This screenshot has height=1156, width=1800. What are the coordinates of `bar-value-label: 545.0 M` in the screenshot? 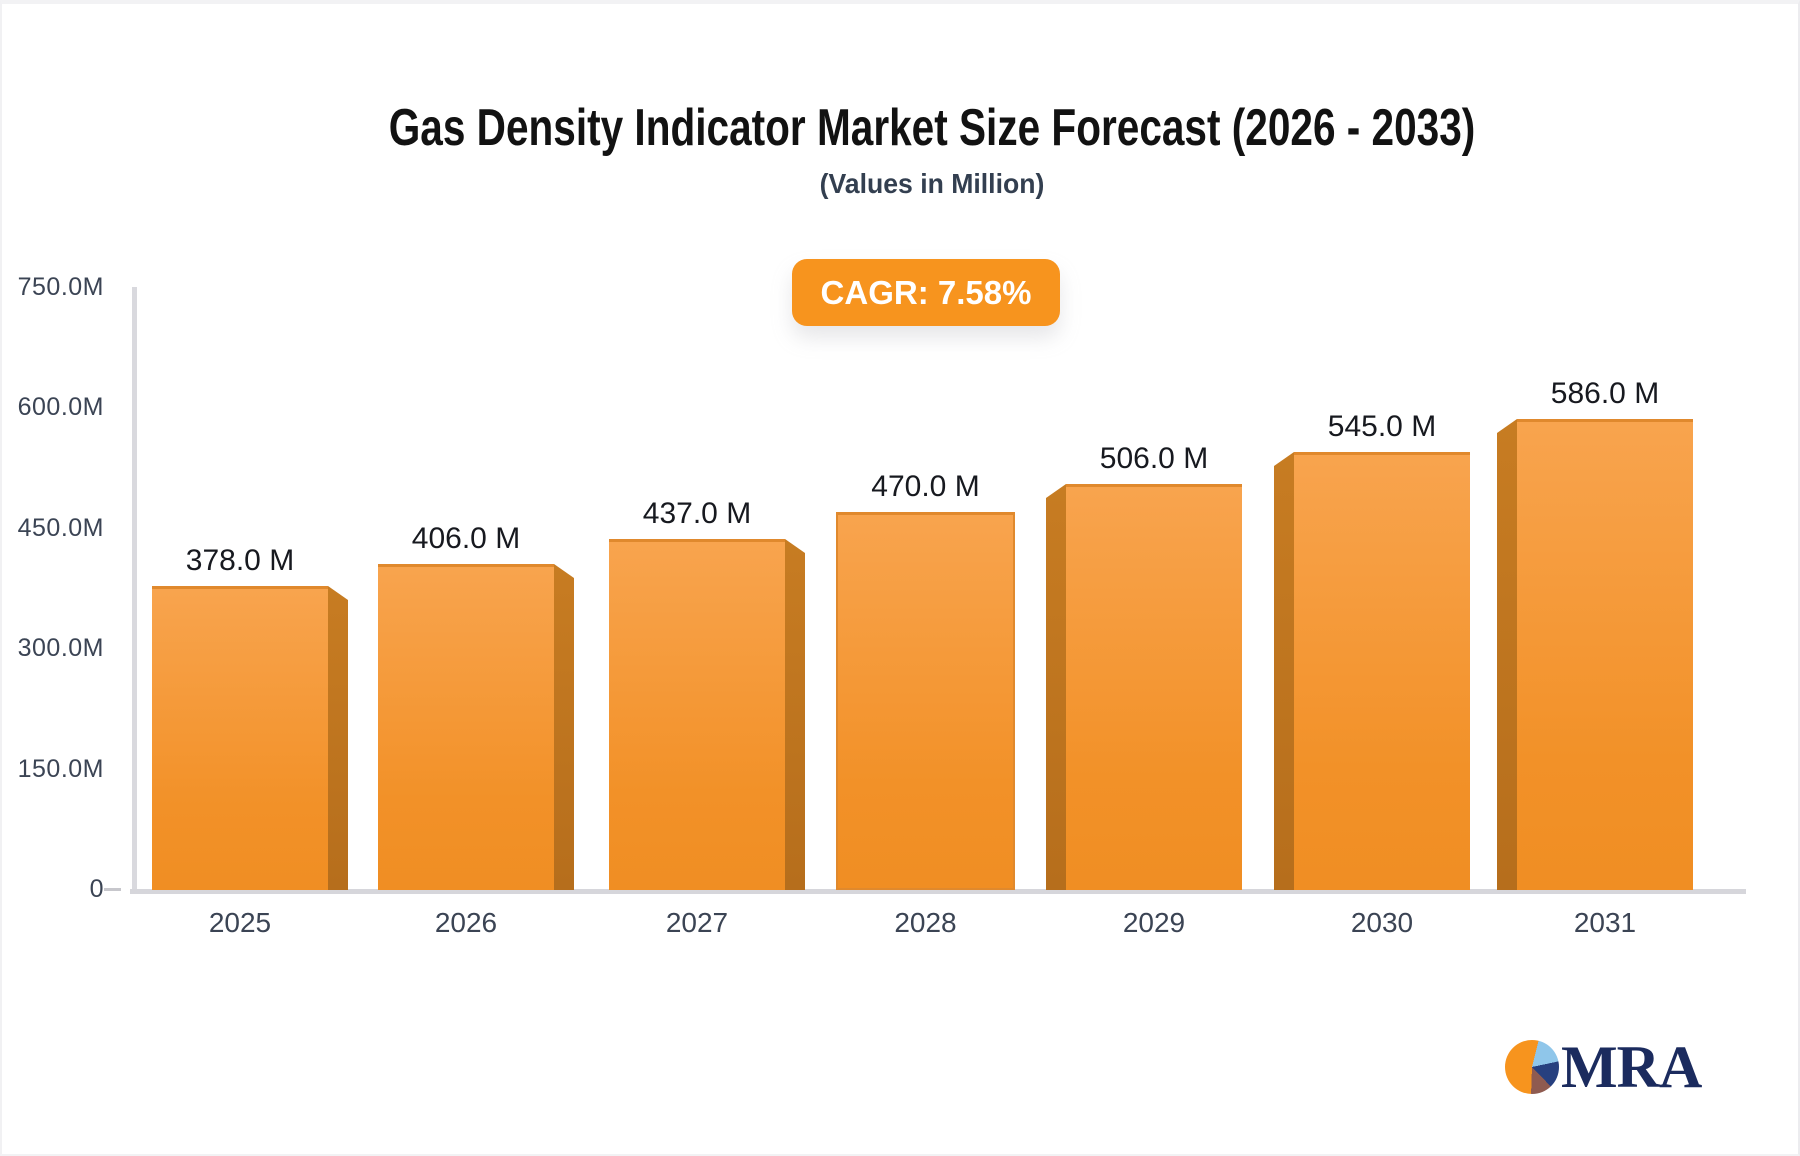 It's located at (1382, 426).